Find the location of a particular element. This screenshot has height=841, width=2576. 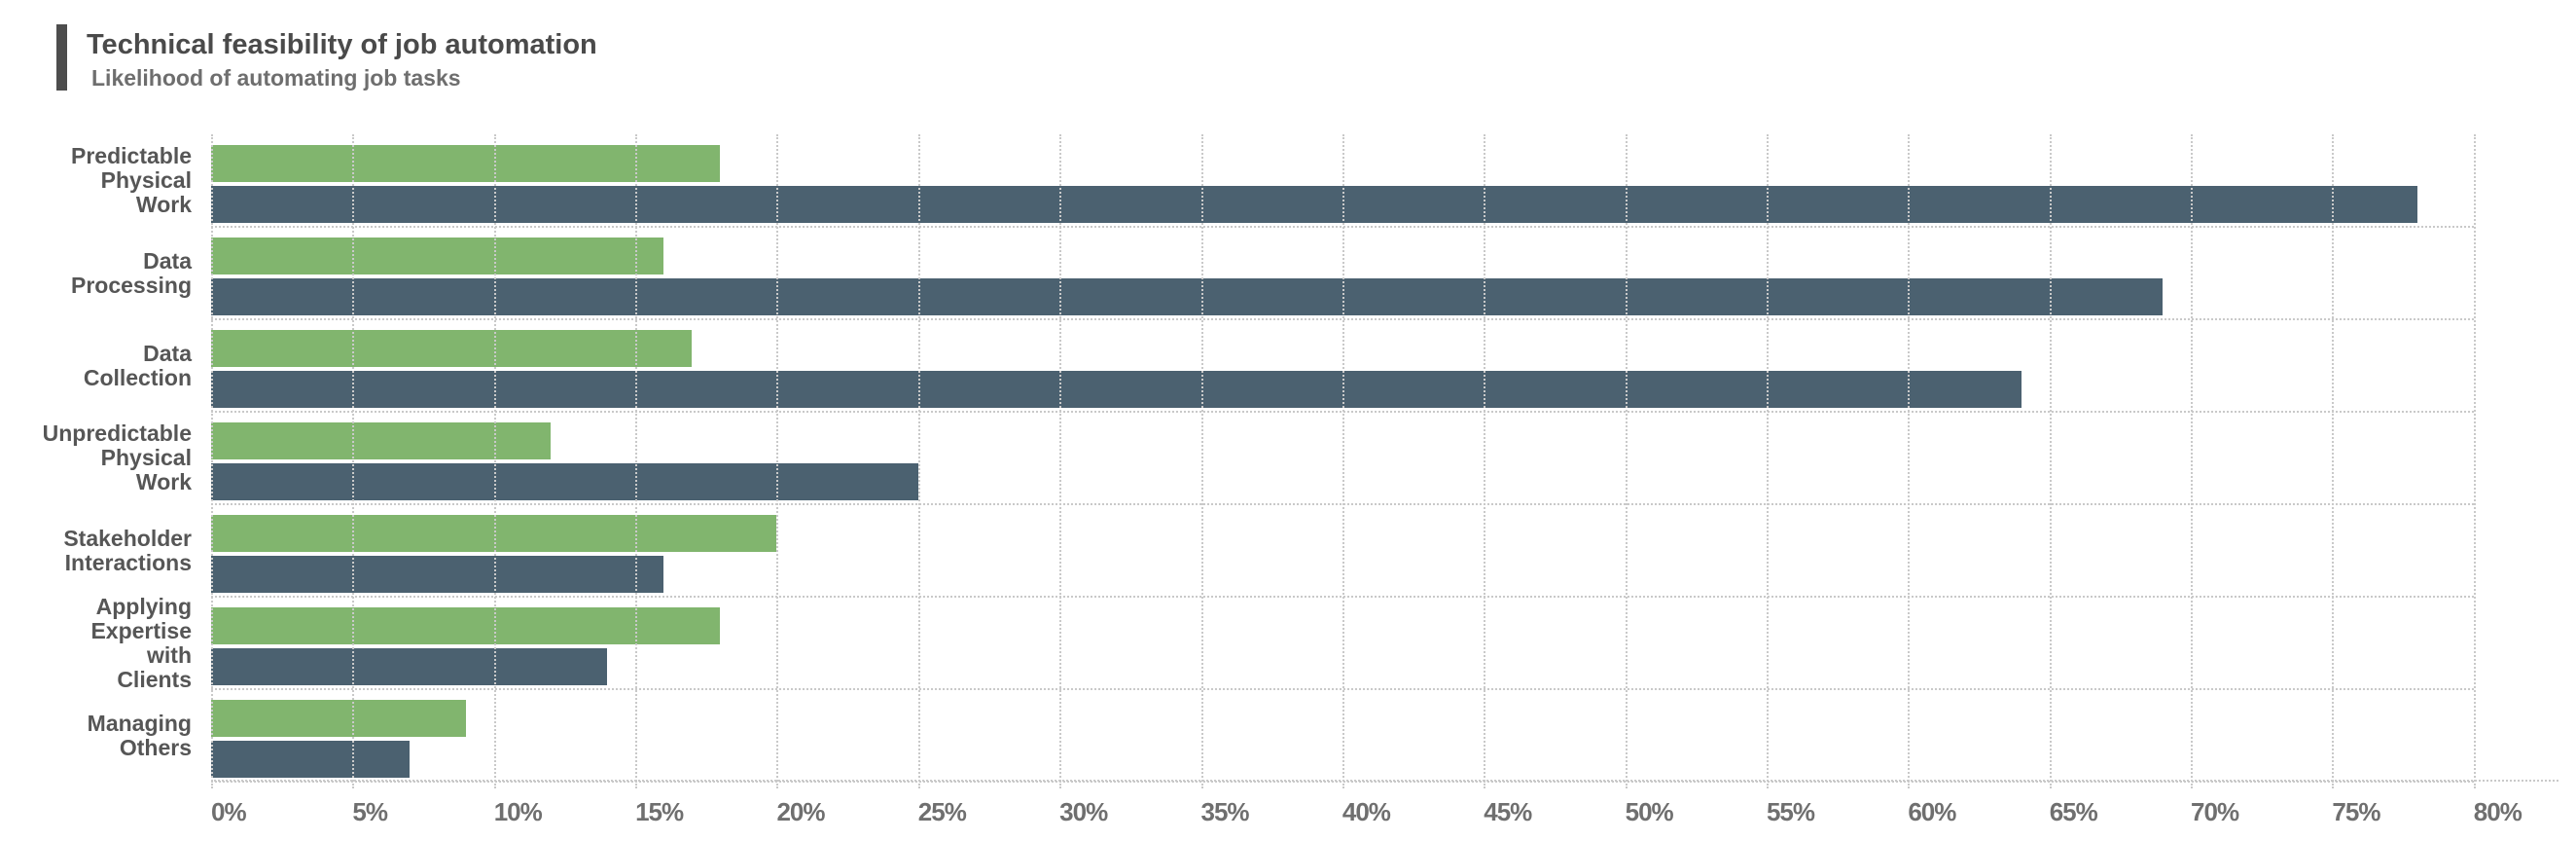

x-tick-label: 10% is located at coordinates (518, 812).